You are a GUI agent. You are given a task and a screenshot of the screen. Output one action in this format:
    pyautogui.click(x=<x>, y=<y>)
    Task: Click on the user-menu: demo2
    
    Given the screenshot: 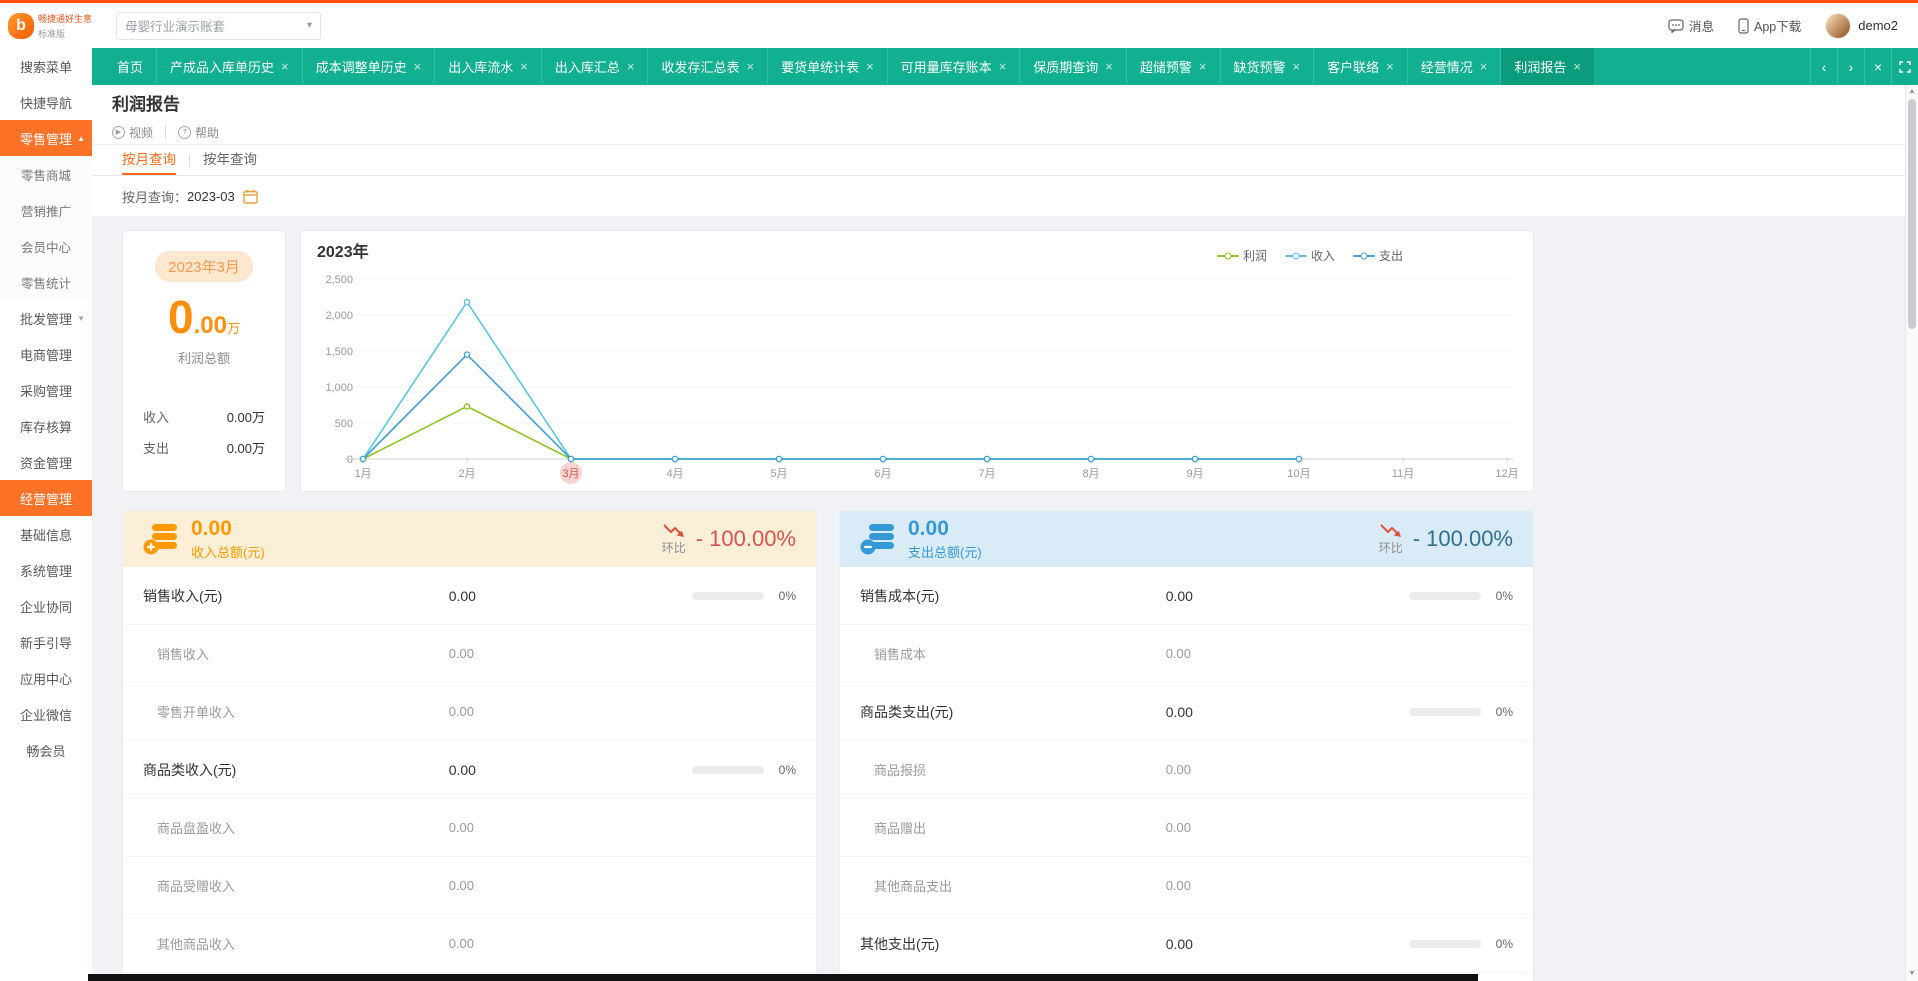 What is the action you would take?
    pyautogui.click(x=1861, y=25)
    